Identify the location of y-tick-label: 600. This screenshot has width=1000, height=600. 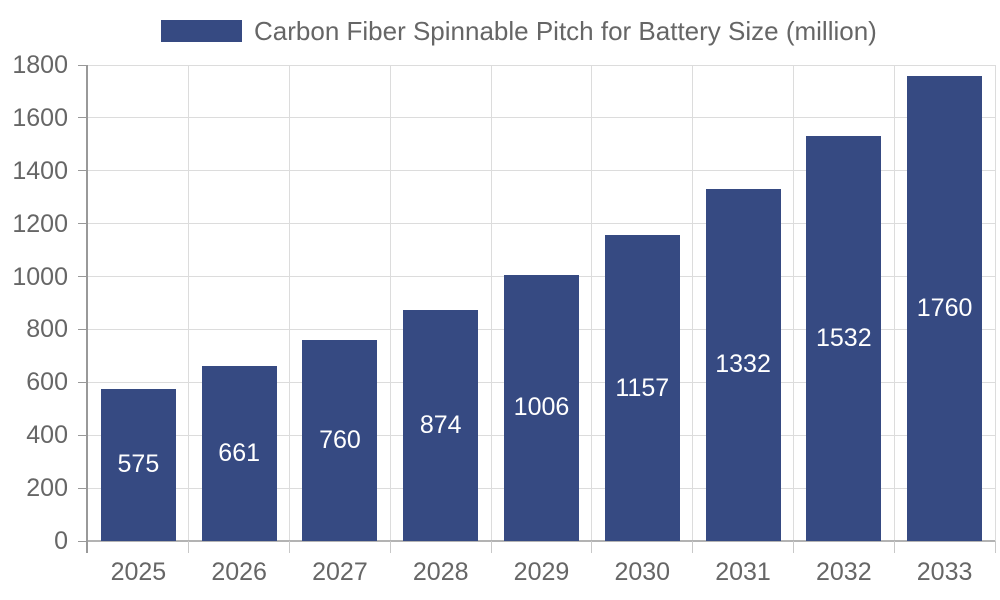
(47, 382).